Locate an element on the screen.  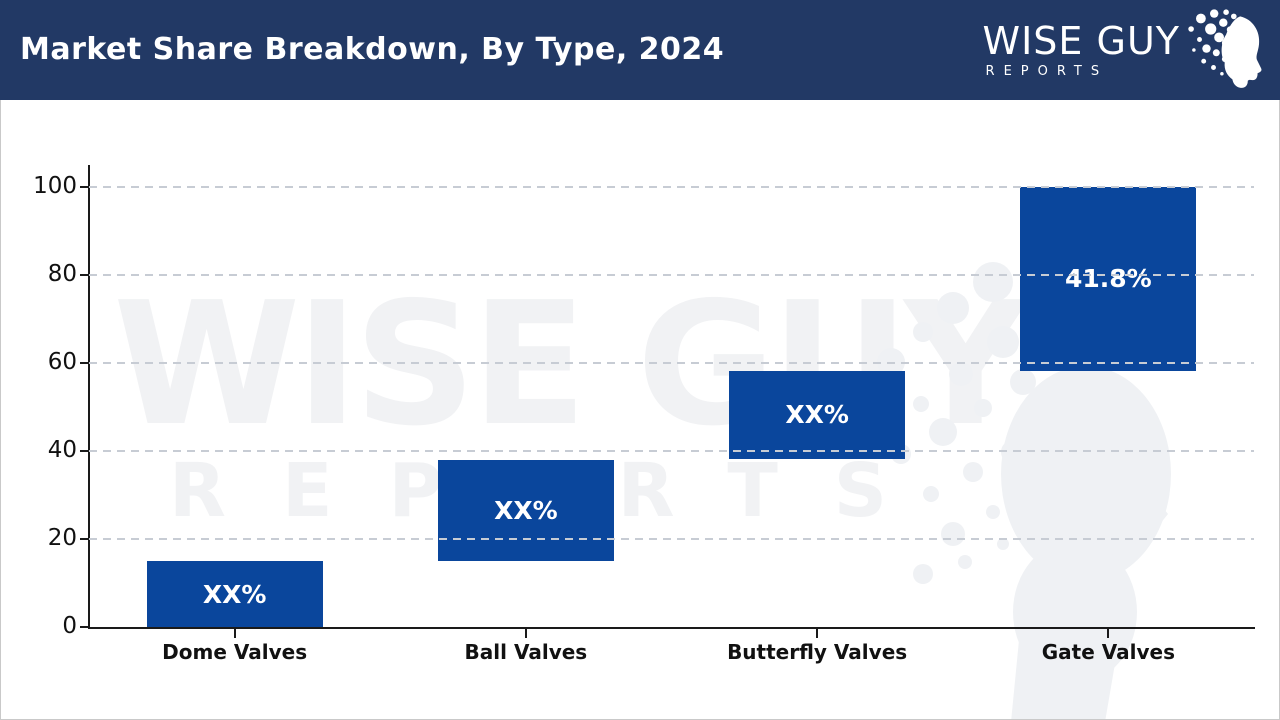
y-tick-label: 0 is located at coordinates (69, 626).